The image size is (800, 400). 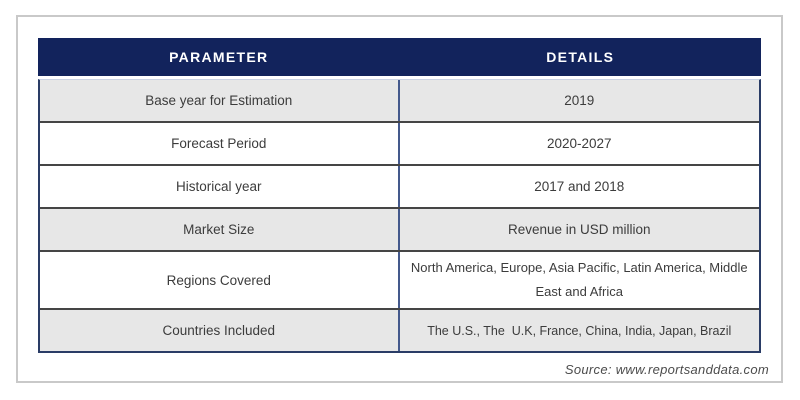 I want to click on table-row-forecast-period: Forecast Period 2020-2027, so click(x=399, y=144).